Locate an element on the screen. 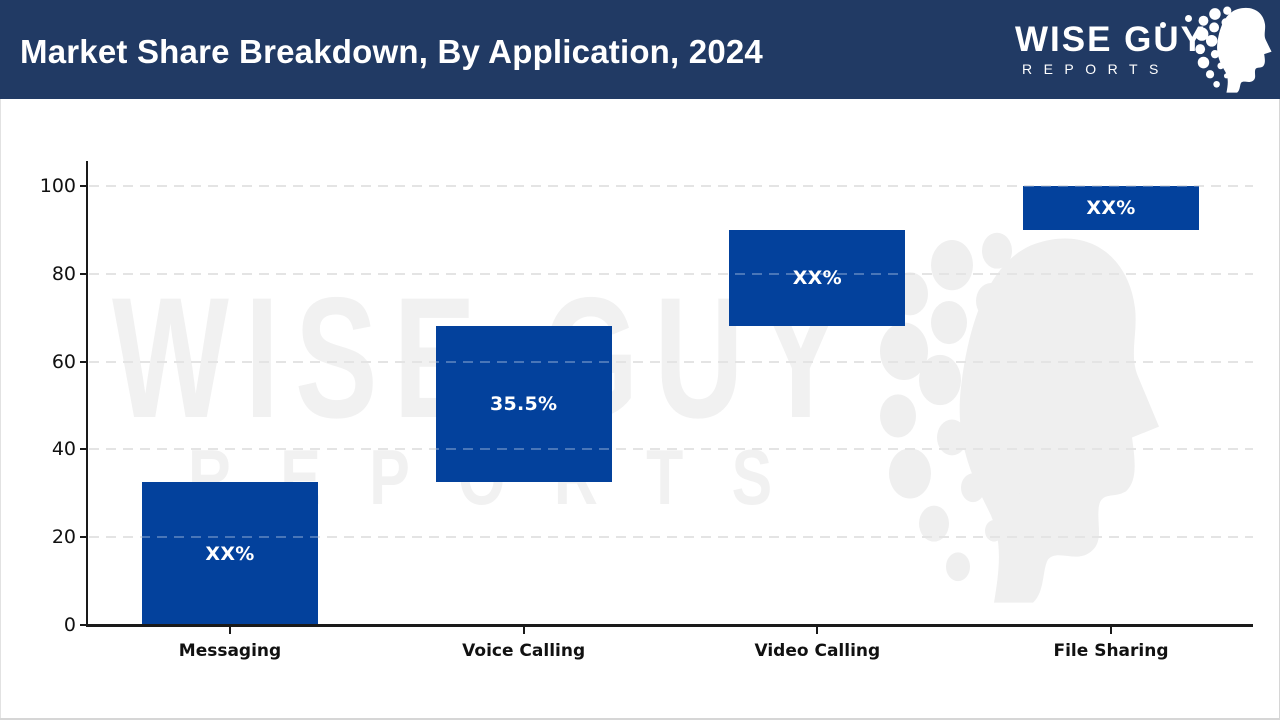 This screenshot has height=720, width=1280. y-tick-label: 20 is located at coordinates (63, 537).